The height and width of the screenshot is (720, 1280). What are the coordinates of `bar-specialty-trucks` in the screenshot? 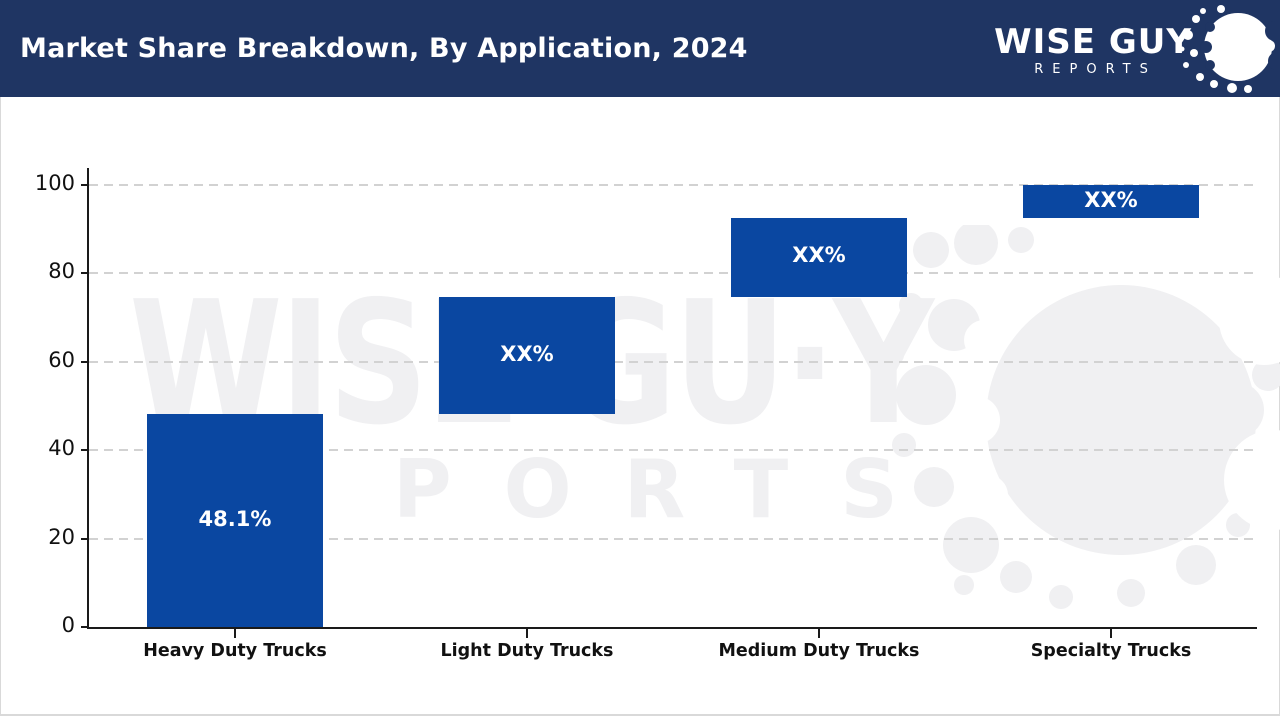 It's located at (1111, 202).